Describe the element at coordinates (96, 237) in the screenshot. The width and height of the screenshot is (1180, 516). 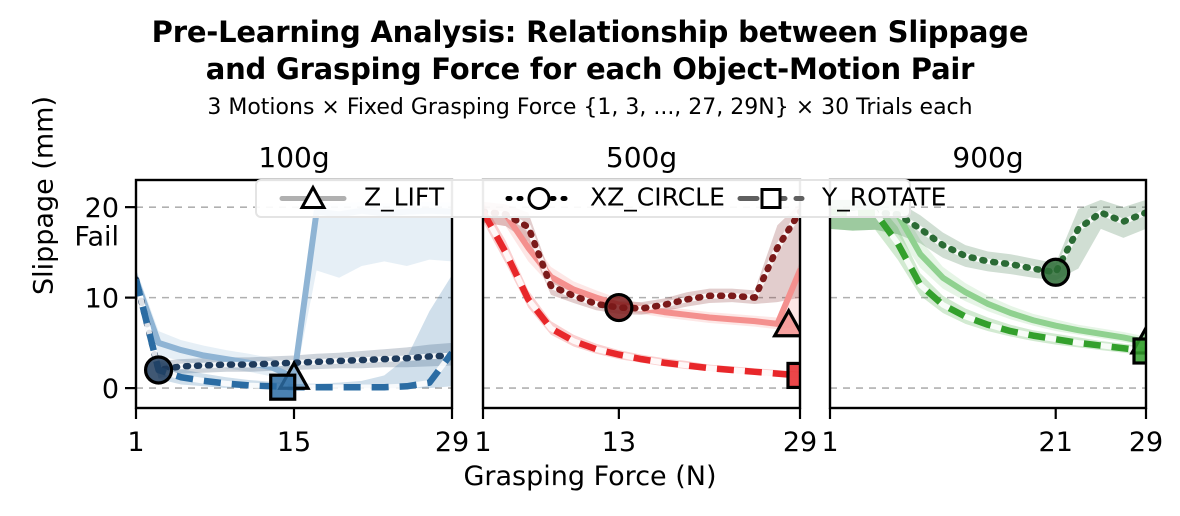
I see `y-fail-label: Fail` at that location.